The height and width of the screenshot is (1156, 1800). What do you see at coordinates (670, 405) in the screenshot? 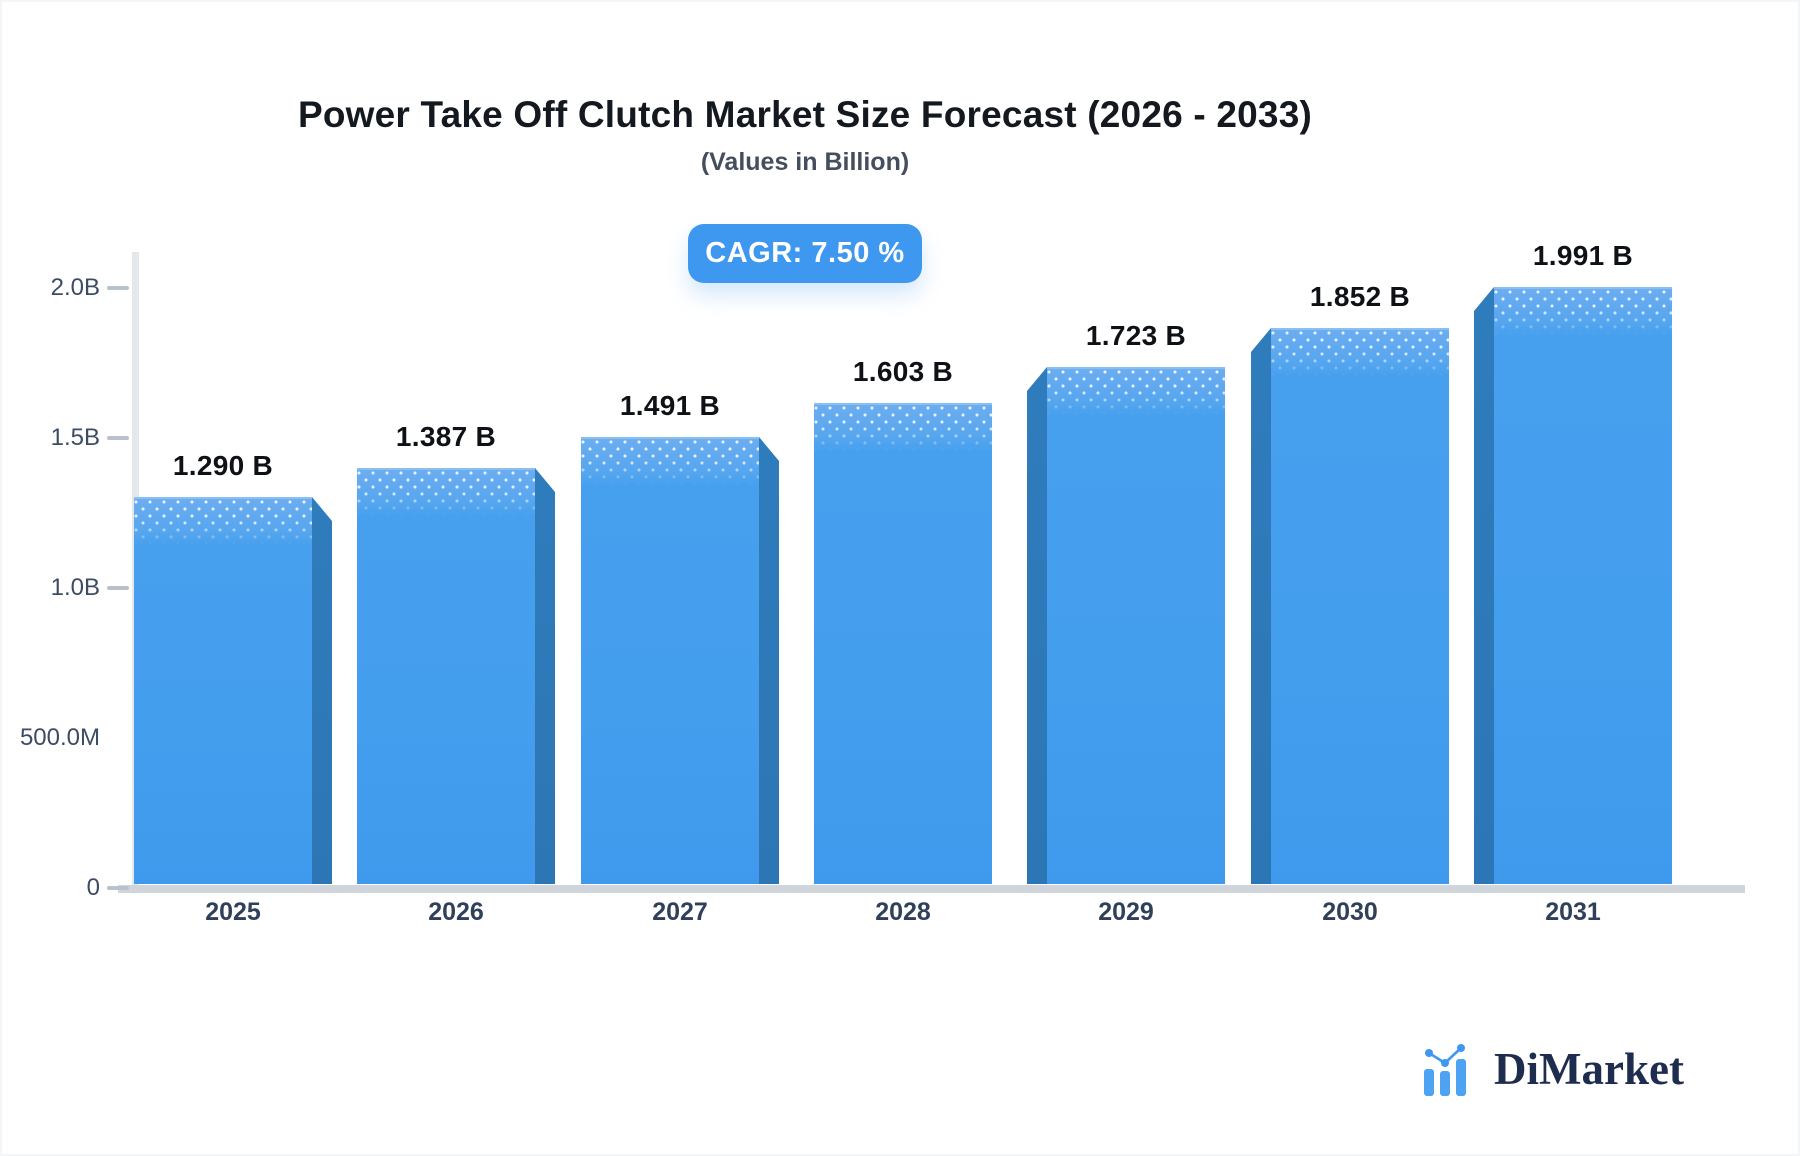
I see `bar-value-label: 1.491 B` at bounding box center [670, 405].